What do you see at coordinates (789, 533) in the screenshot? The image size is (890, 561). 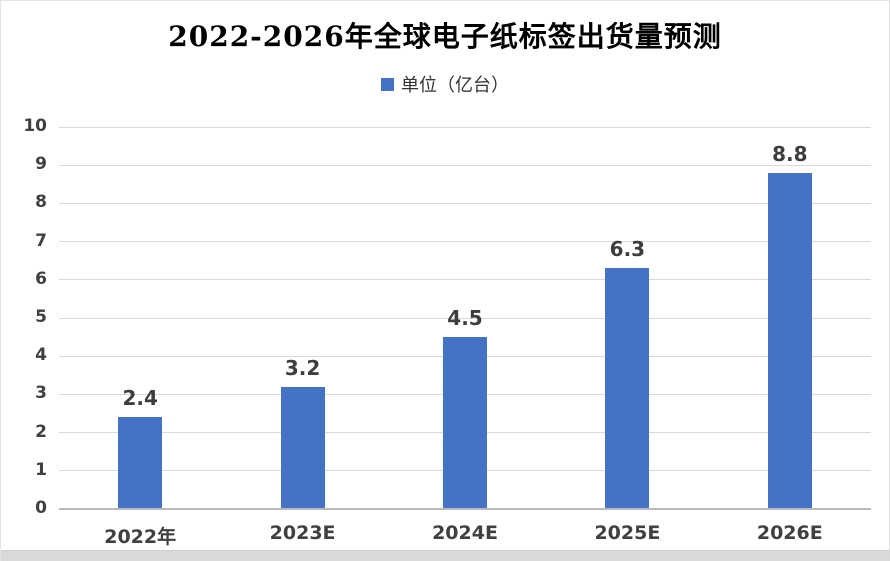 I see `x-tick-label: 2026E` at bounding box center [789, 533].